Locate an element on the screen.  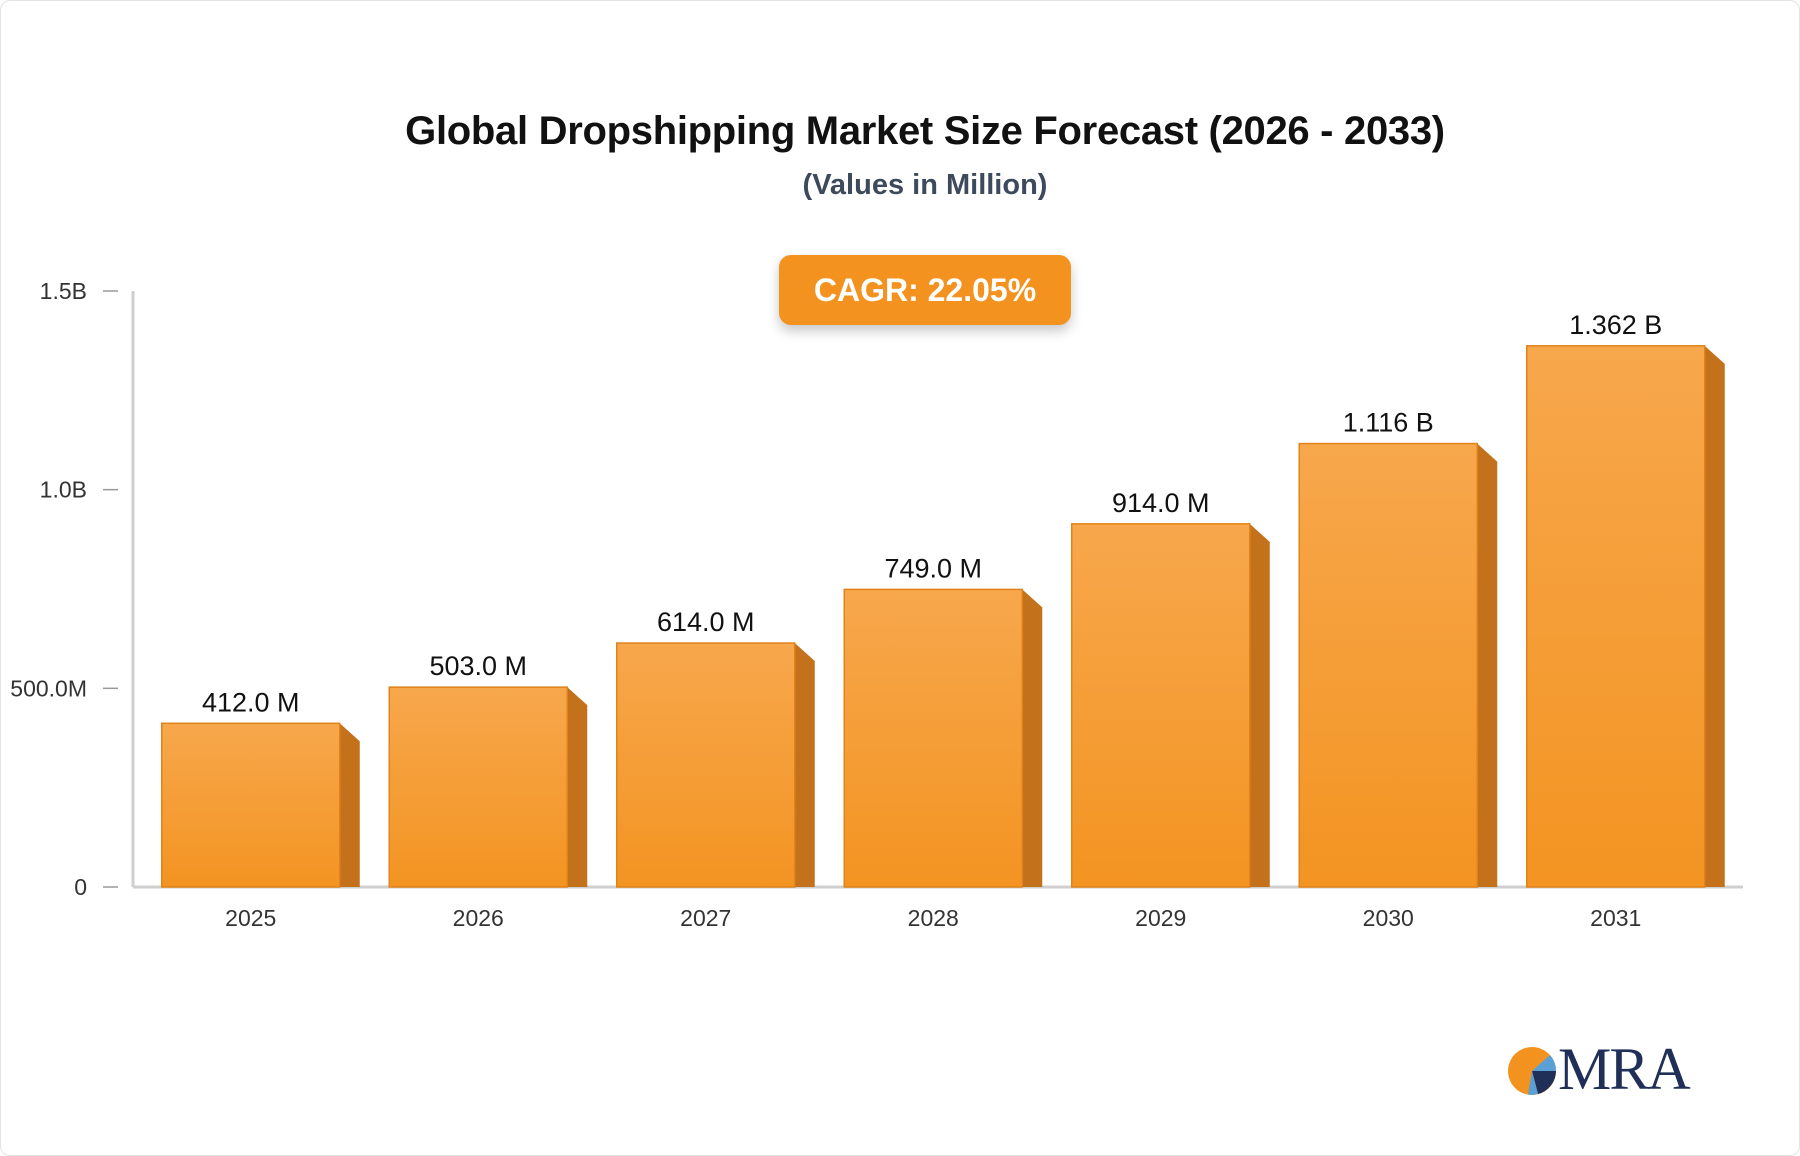
bar-group: 914.0 M 2029 is located at coordinates (1170, 709).